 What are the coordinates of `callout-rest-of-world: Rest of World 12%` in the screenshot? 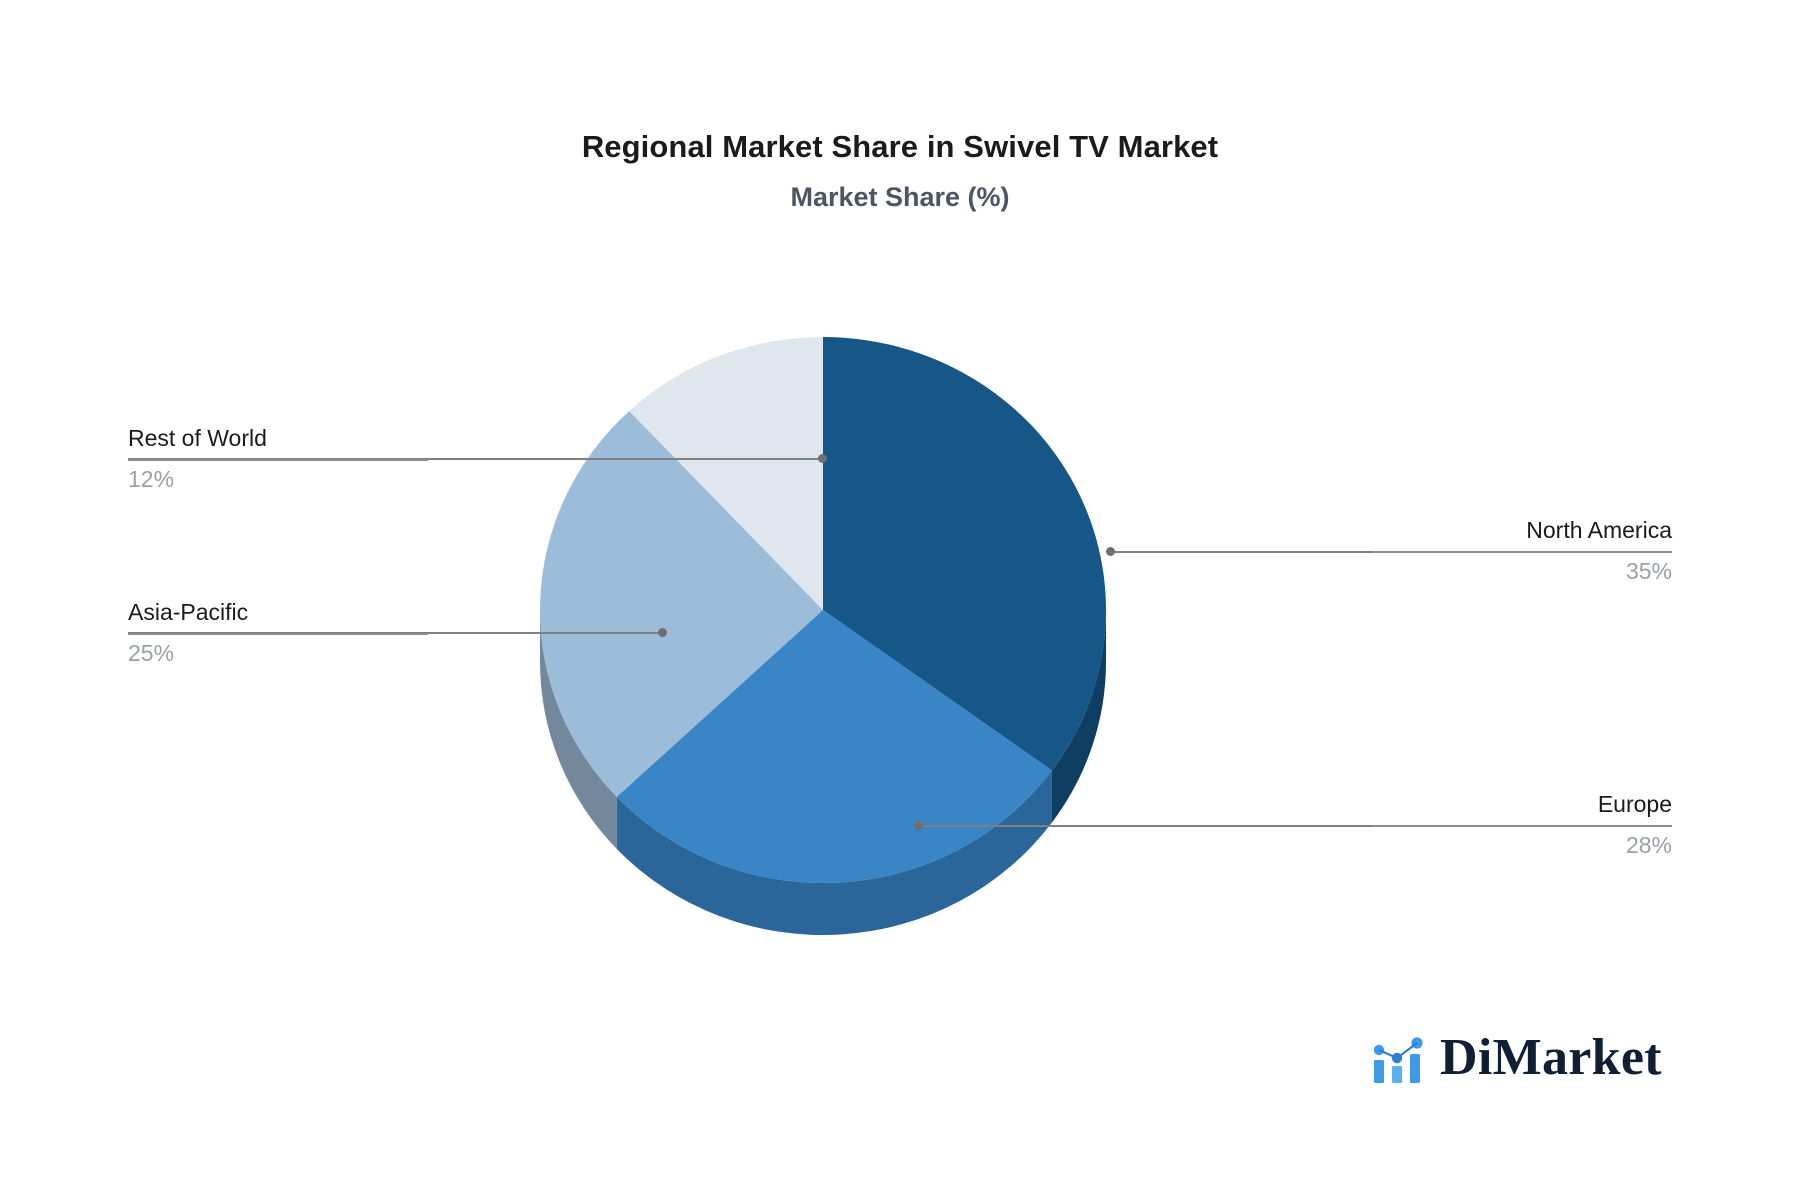 It's located at (278, 459).